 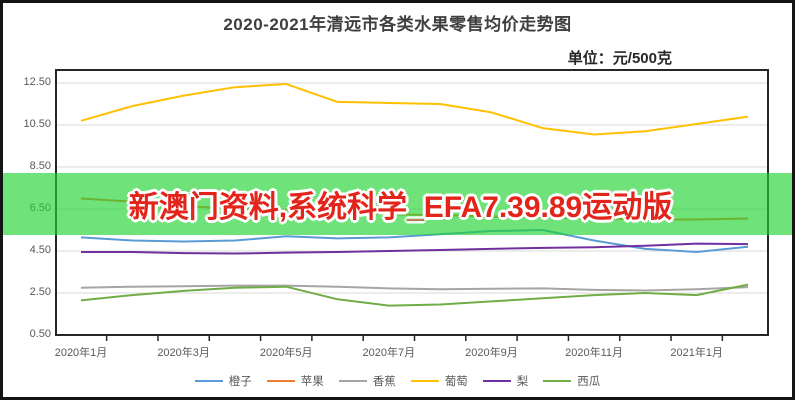 What do you see at coordinates (40, 250) in the screenshot?
I see `y-axis-label: 4.50` at bounding box center [40, 250].